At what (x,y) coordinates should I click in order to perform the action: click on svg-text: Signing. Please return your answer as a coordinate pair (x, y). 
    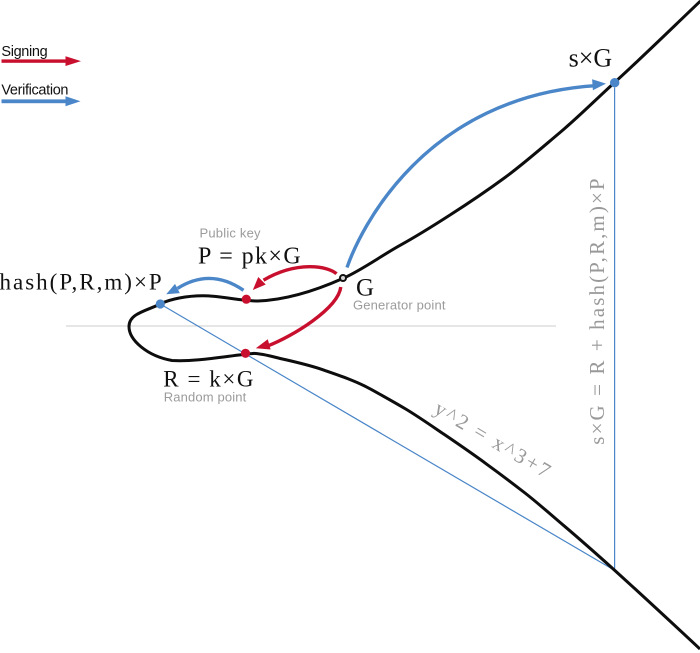
    Looking at the image, I should click on (24, 52).